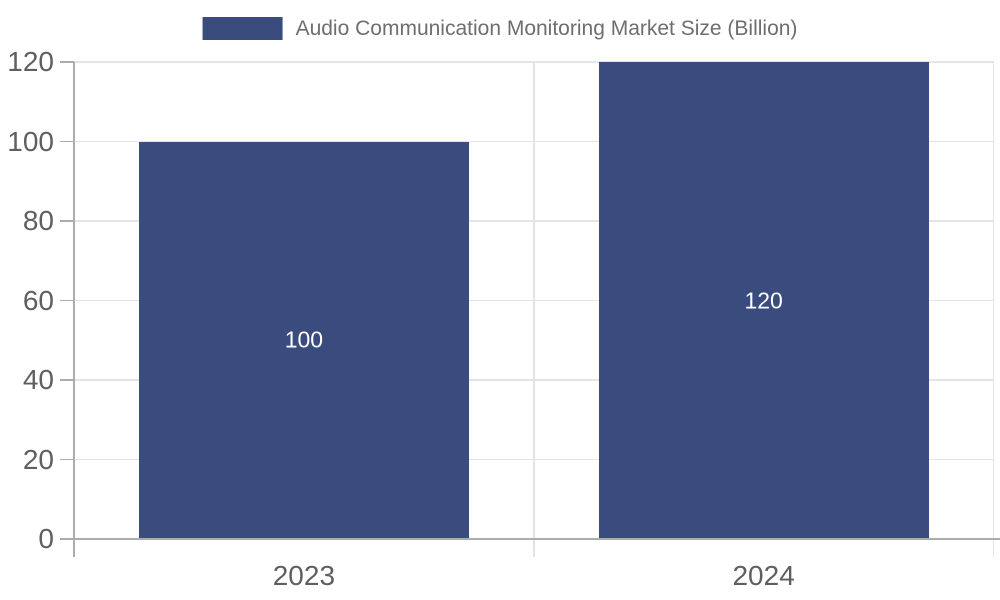  Describe the element at coordinates (38, 379) in the screenshot. I see `y-tick-label: 40` at that location.